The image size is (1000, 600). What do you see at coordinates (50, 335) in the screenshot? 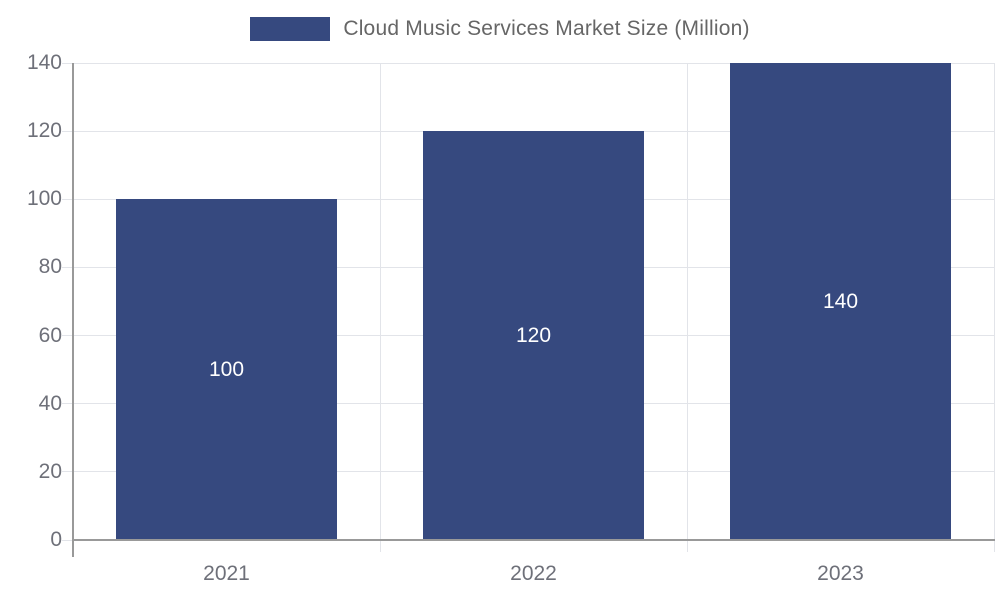
I see `y-tick-label: 60` at bounding box center [50, 335].